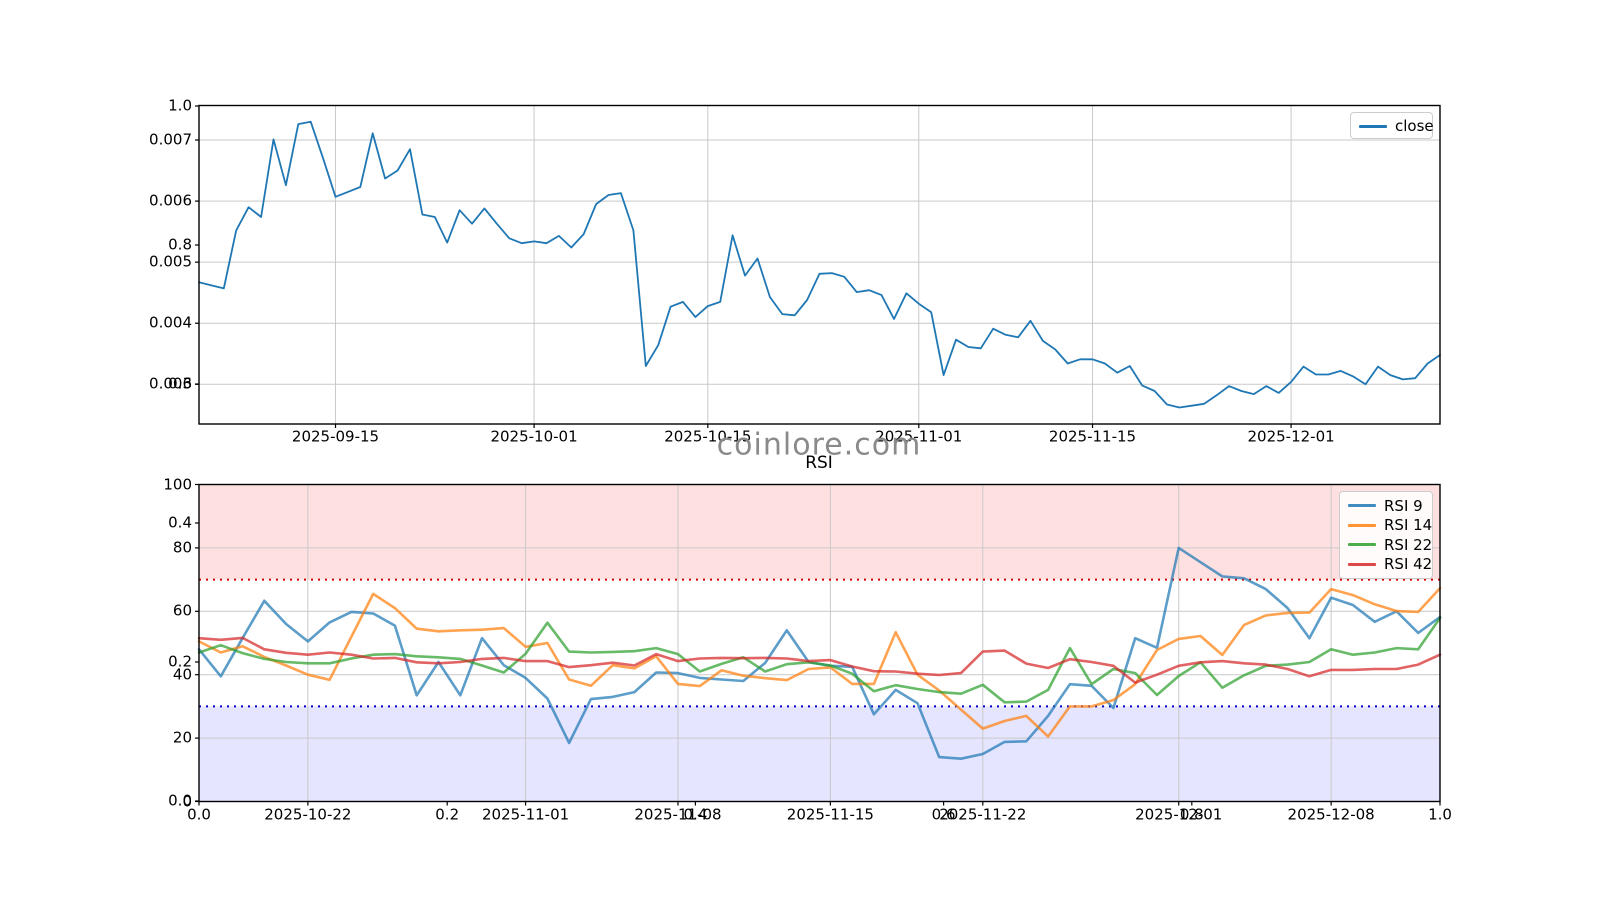 The width and height of the screenshot is (1600, 900). What do you see at coordinates (830, 814) in the screenshot?
I see `rsi-xtick: 2025-11-15` at bounding box center [830, 814].